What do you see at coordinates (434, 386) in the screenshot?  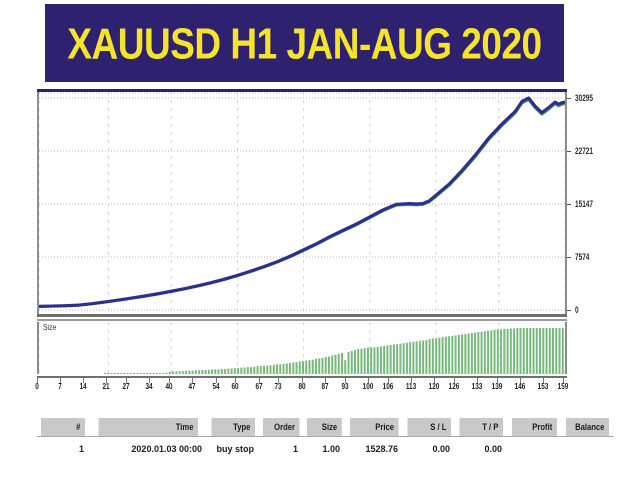 I see `x-axis-tick-label: 120` at bounding box center [434, 386].